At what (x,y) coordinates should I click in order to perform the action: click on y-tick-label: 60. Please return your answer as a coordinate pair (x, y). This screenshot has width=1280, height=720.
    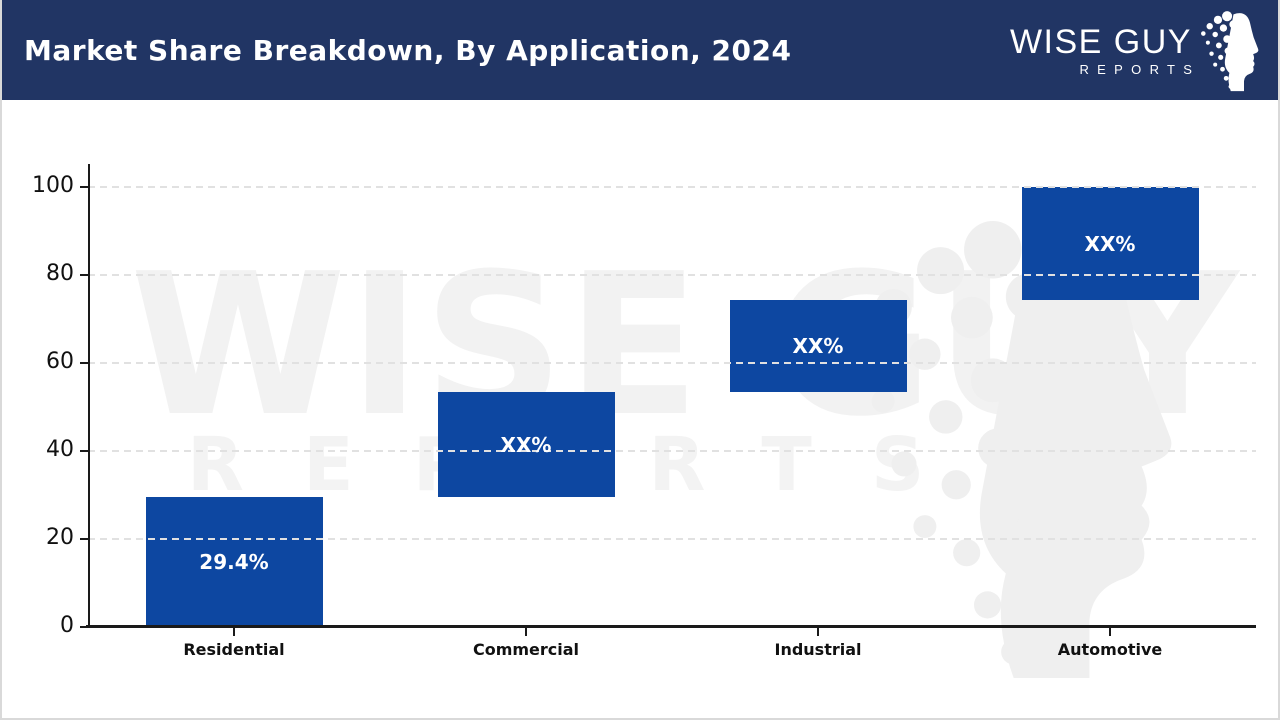
    Looking at the image, I should click on (60, 361).